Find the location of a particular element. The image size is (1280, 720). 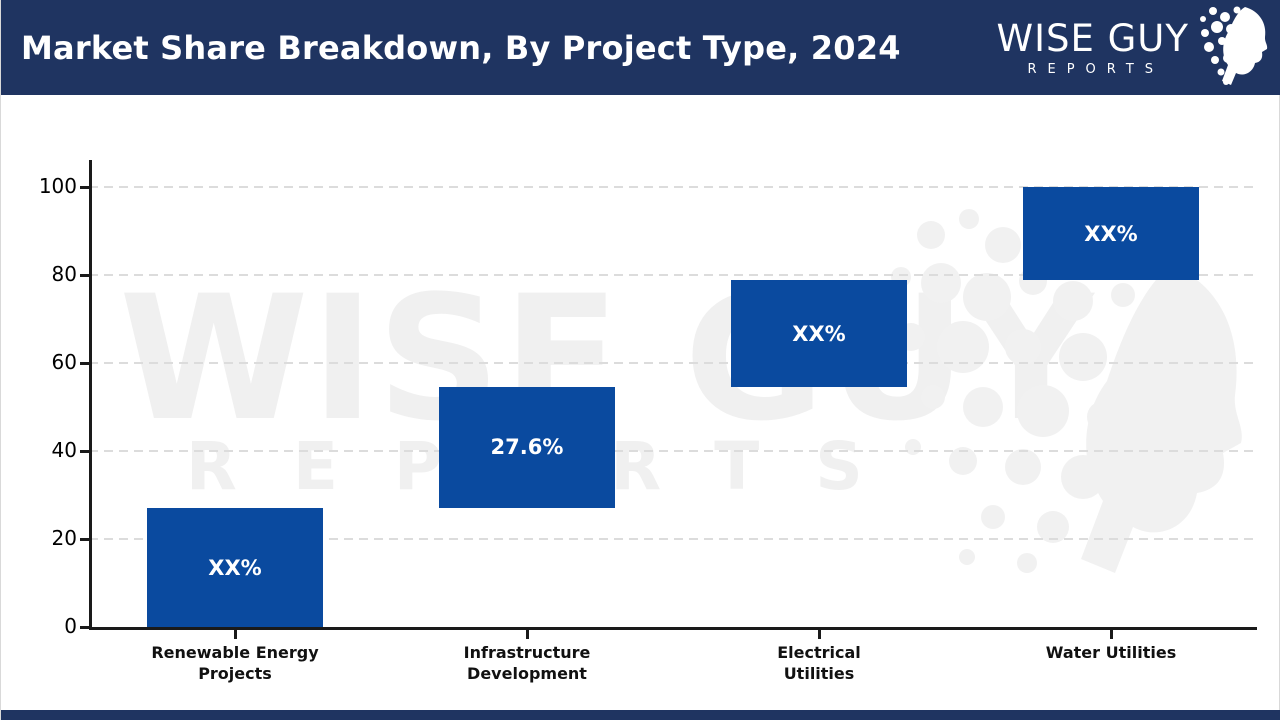

category-label: Infrastructure Development is located at coordinates (527, 663).